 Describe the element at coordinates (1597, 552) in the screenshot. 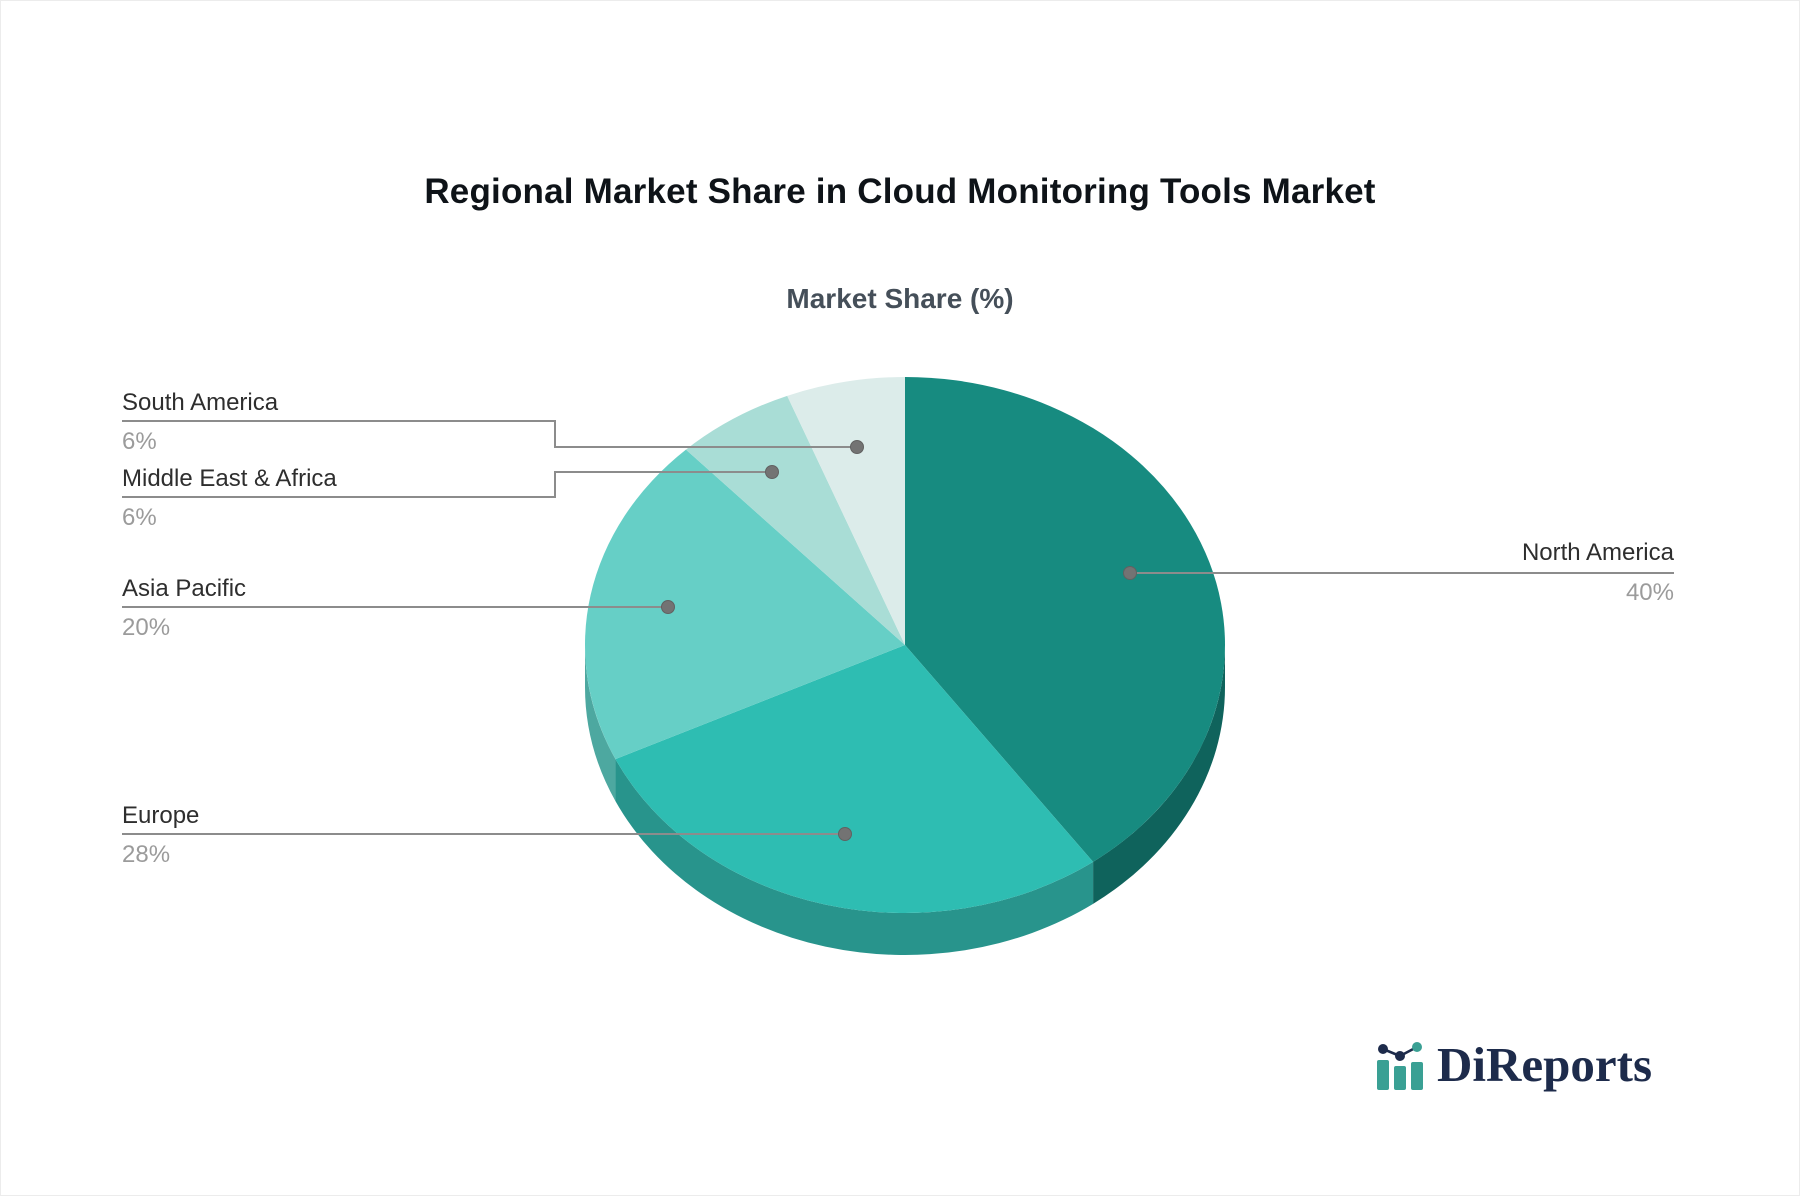

I see `callout-label-north-america: North America` at that location.